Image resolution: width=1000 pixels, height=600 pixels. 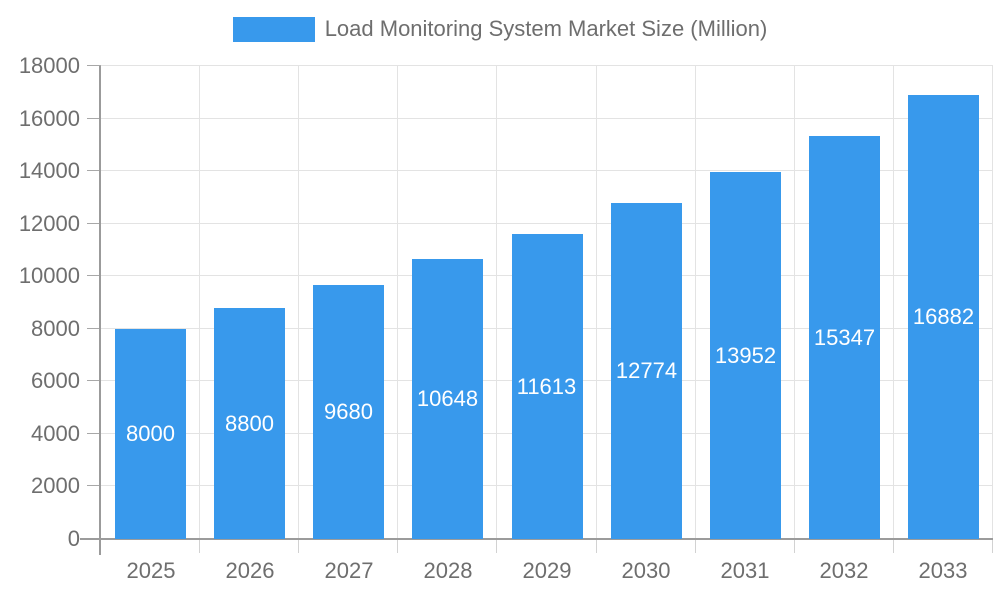 What do you see at coordinates (55, 380) in the screenshot?
I see `y-axis-label: 6000` at bounding box center [55, 380].